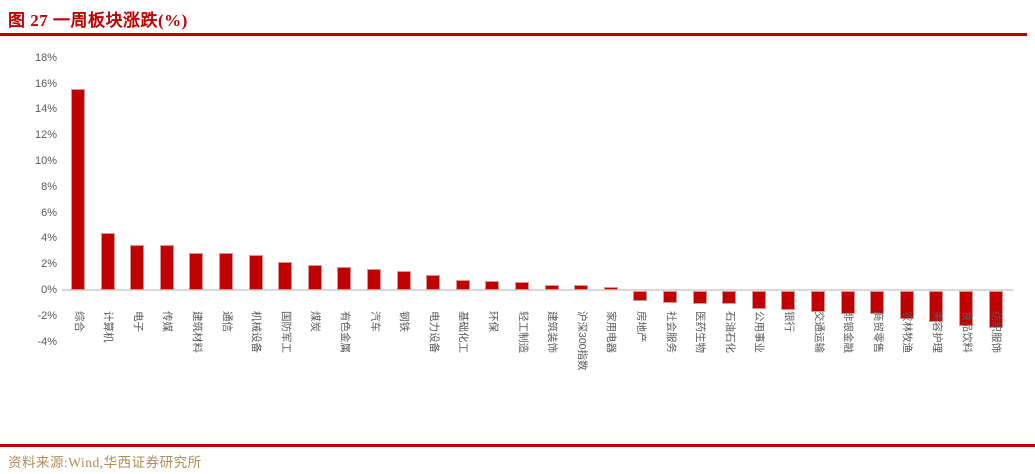  What do you see at coordinates (374, 279) in the screenshot?
I see `bar-汽车` at bounding box center [374, 279].